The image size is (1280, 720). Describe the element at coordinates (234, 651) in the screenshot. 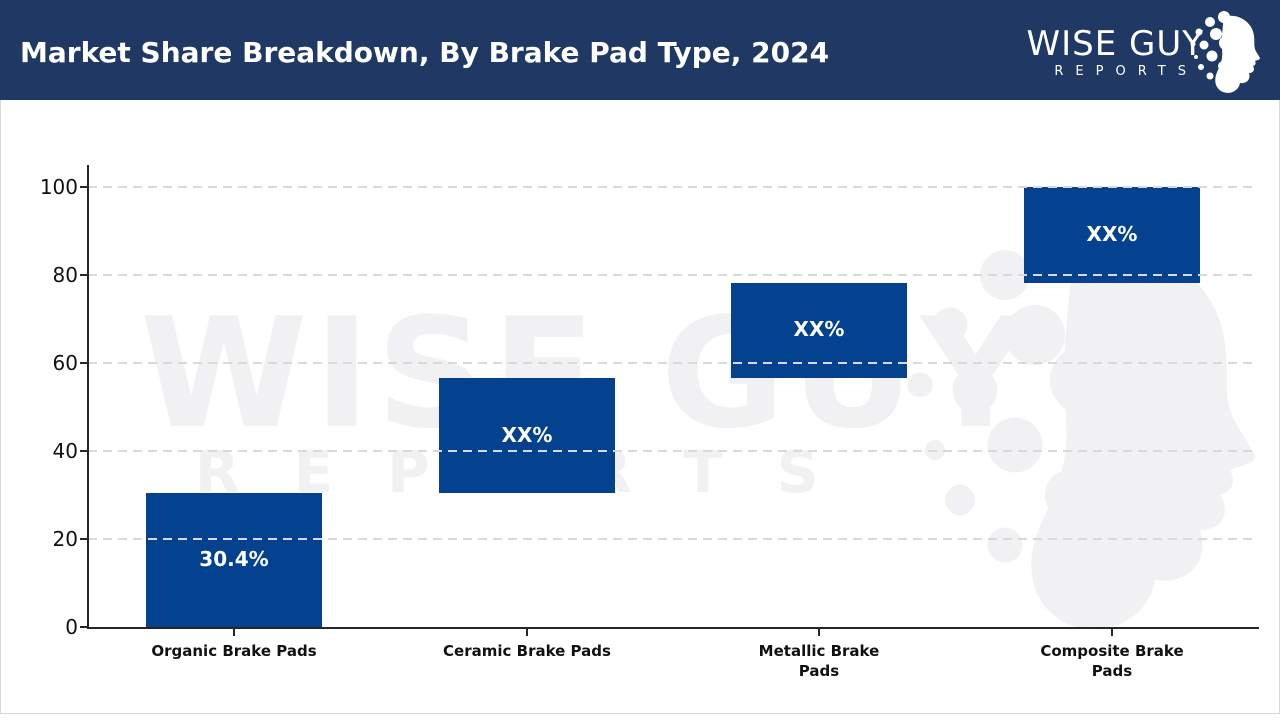

I see `x-category-label: Organic Brake Pads` at that location.